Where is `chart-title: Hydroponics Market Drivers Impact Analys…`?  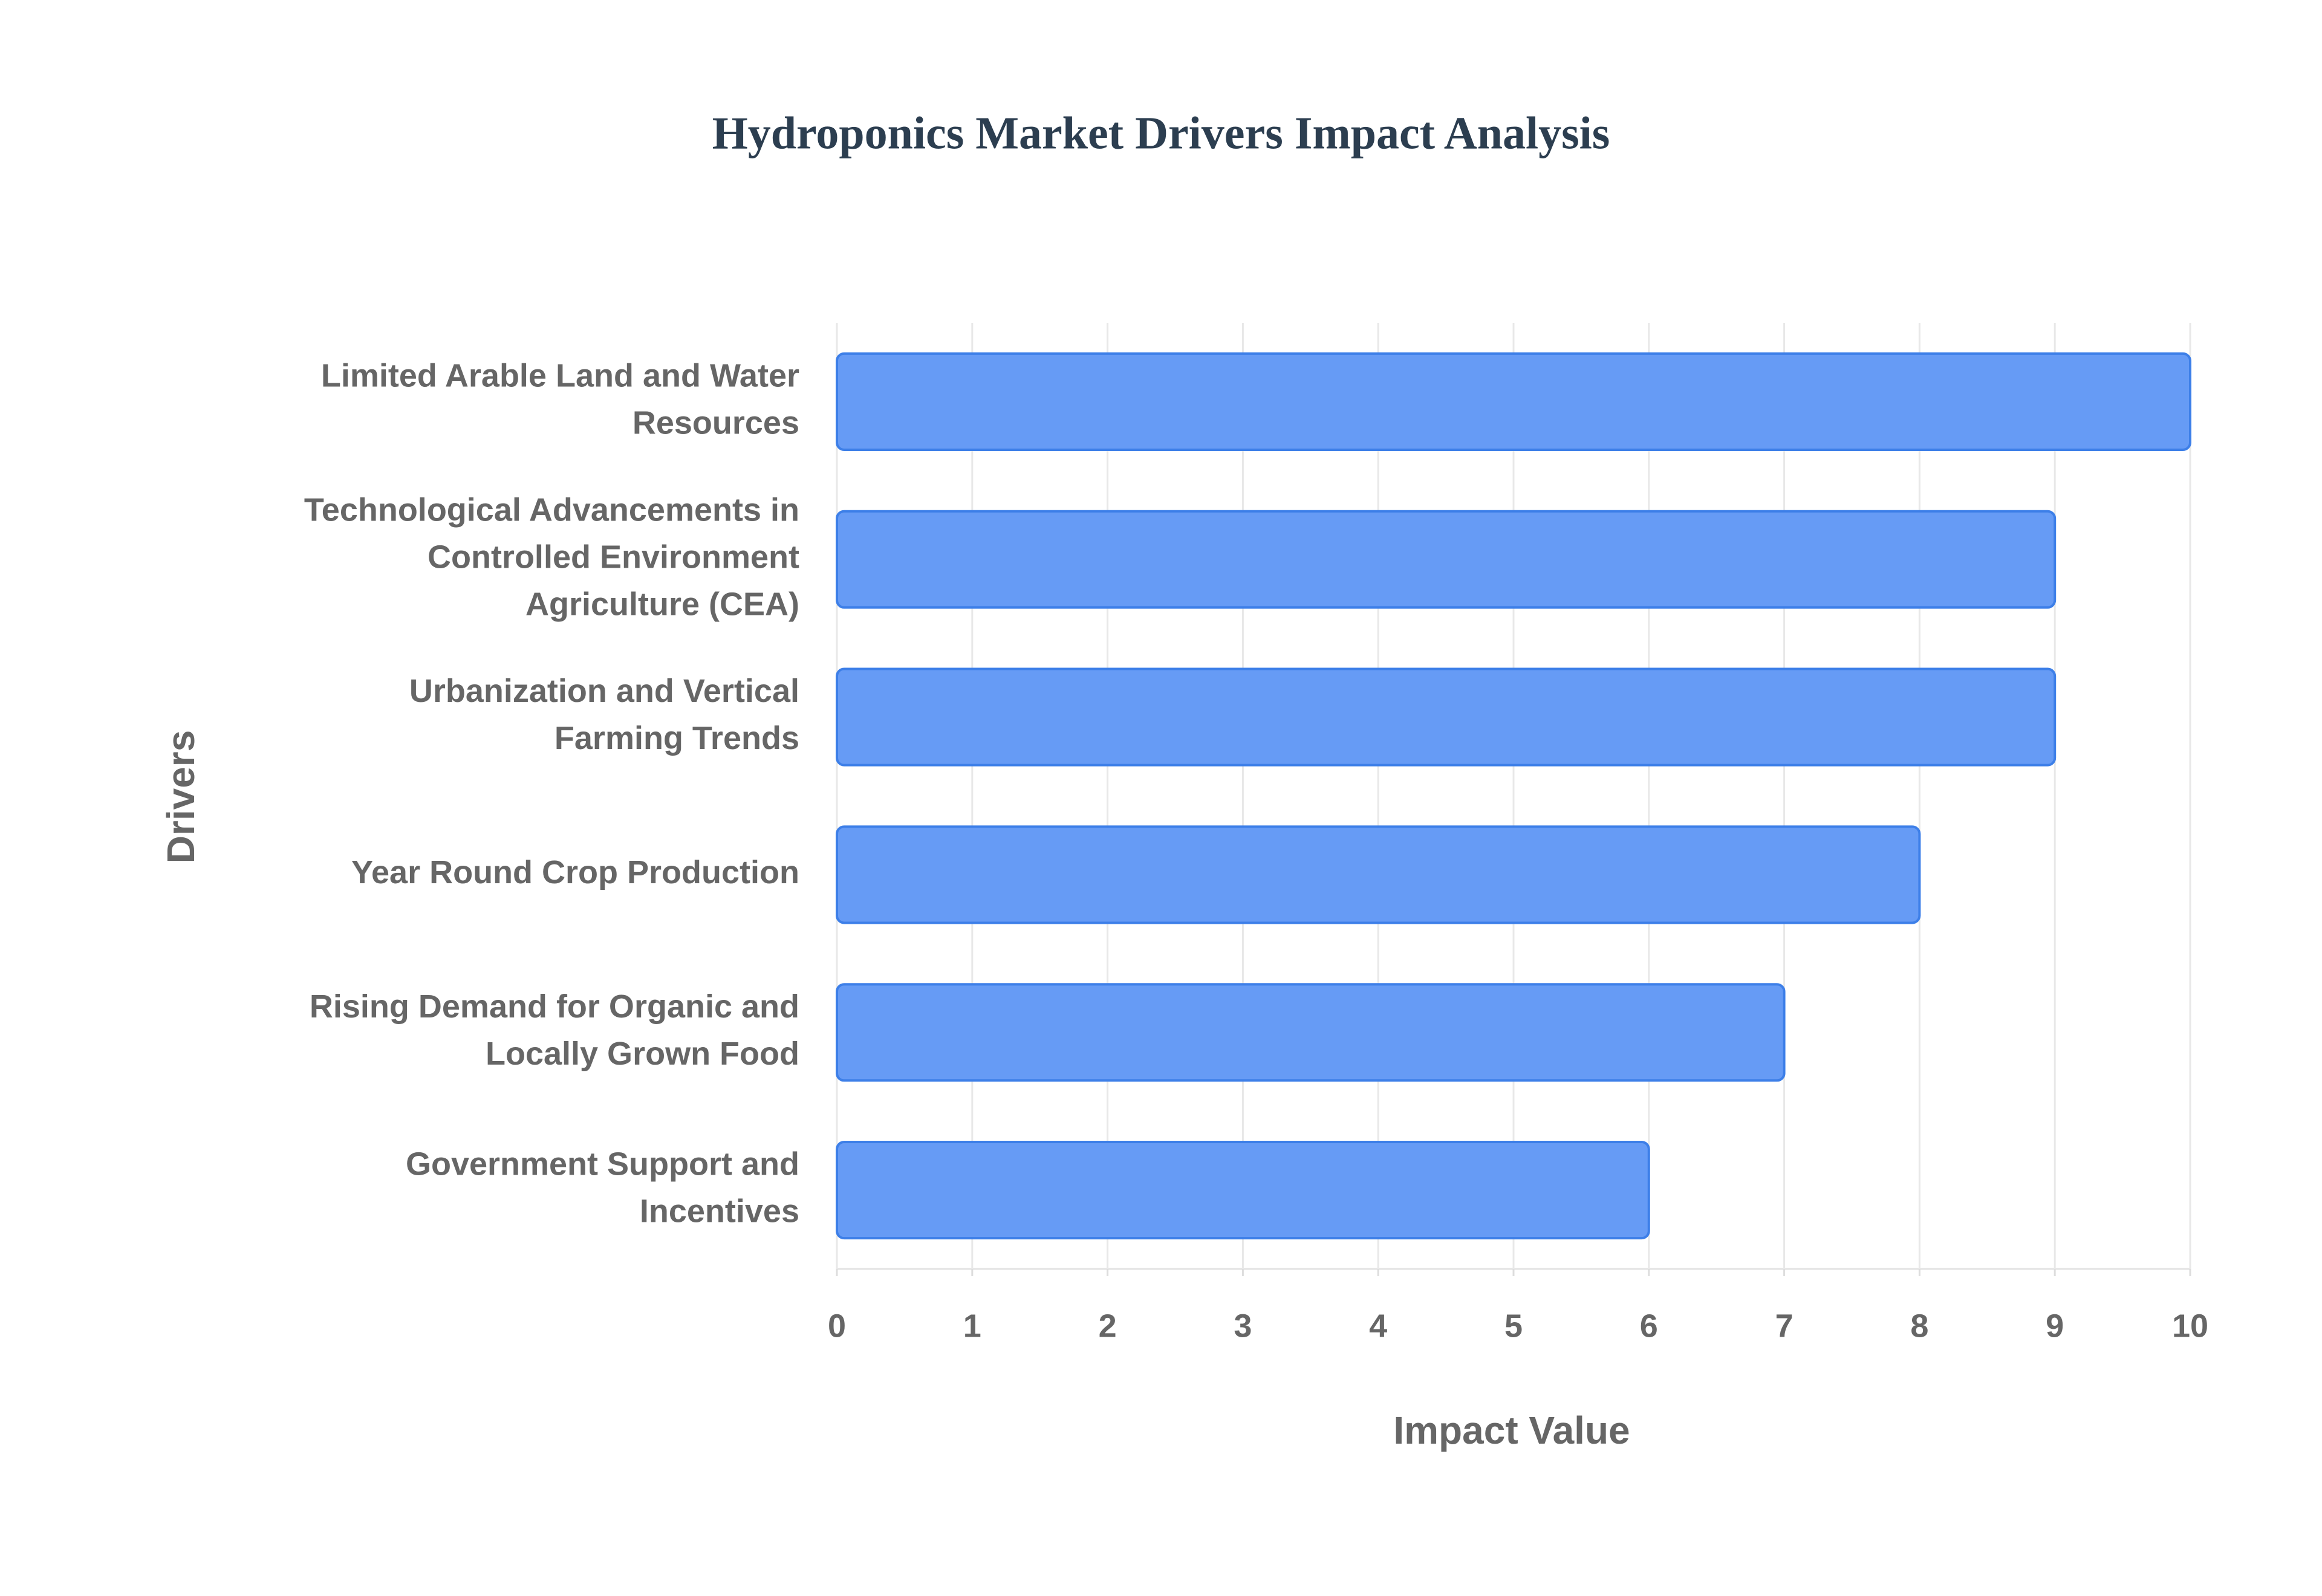 chart-title: Hydroponics Market Drivers Impact Analys… is located at coordinates (1161, 133).